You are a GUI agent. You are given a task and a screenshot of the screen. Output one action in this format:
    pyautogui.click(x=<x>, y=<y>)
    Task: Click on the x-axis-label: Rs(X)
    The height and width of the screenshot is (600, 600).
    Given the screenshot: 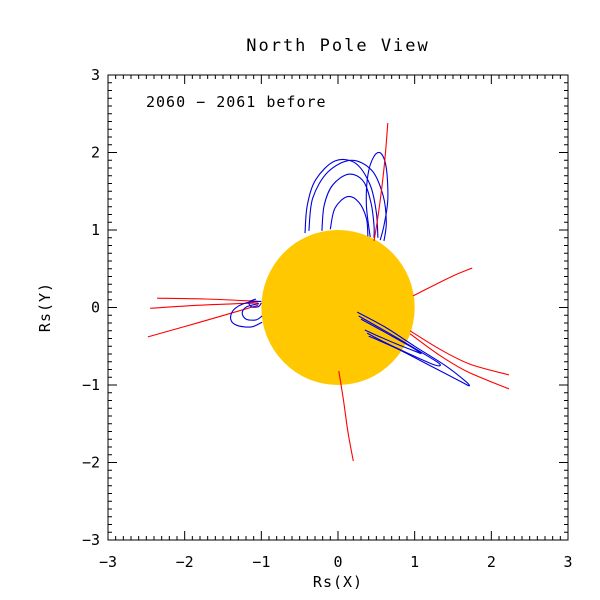 What is the action you would take?
    pyautogui.click(x=338, y=582)
    